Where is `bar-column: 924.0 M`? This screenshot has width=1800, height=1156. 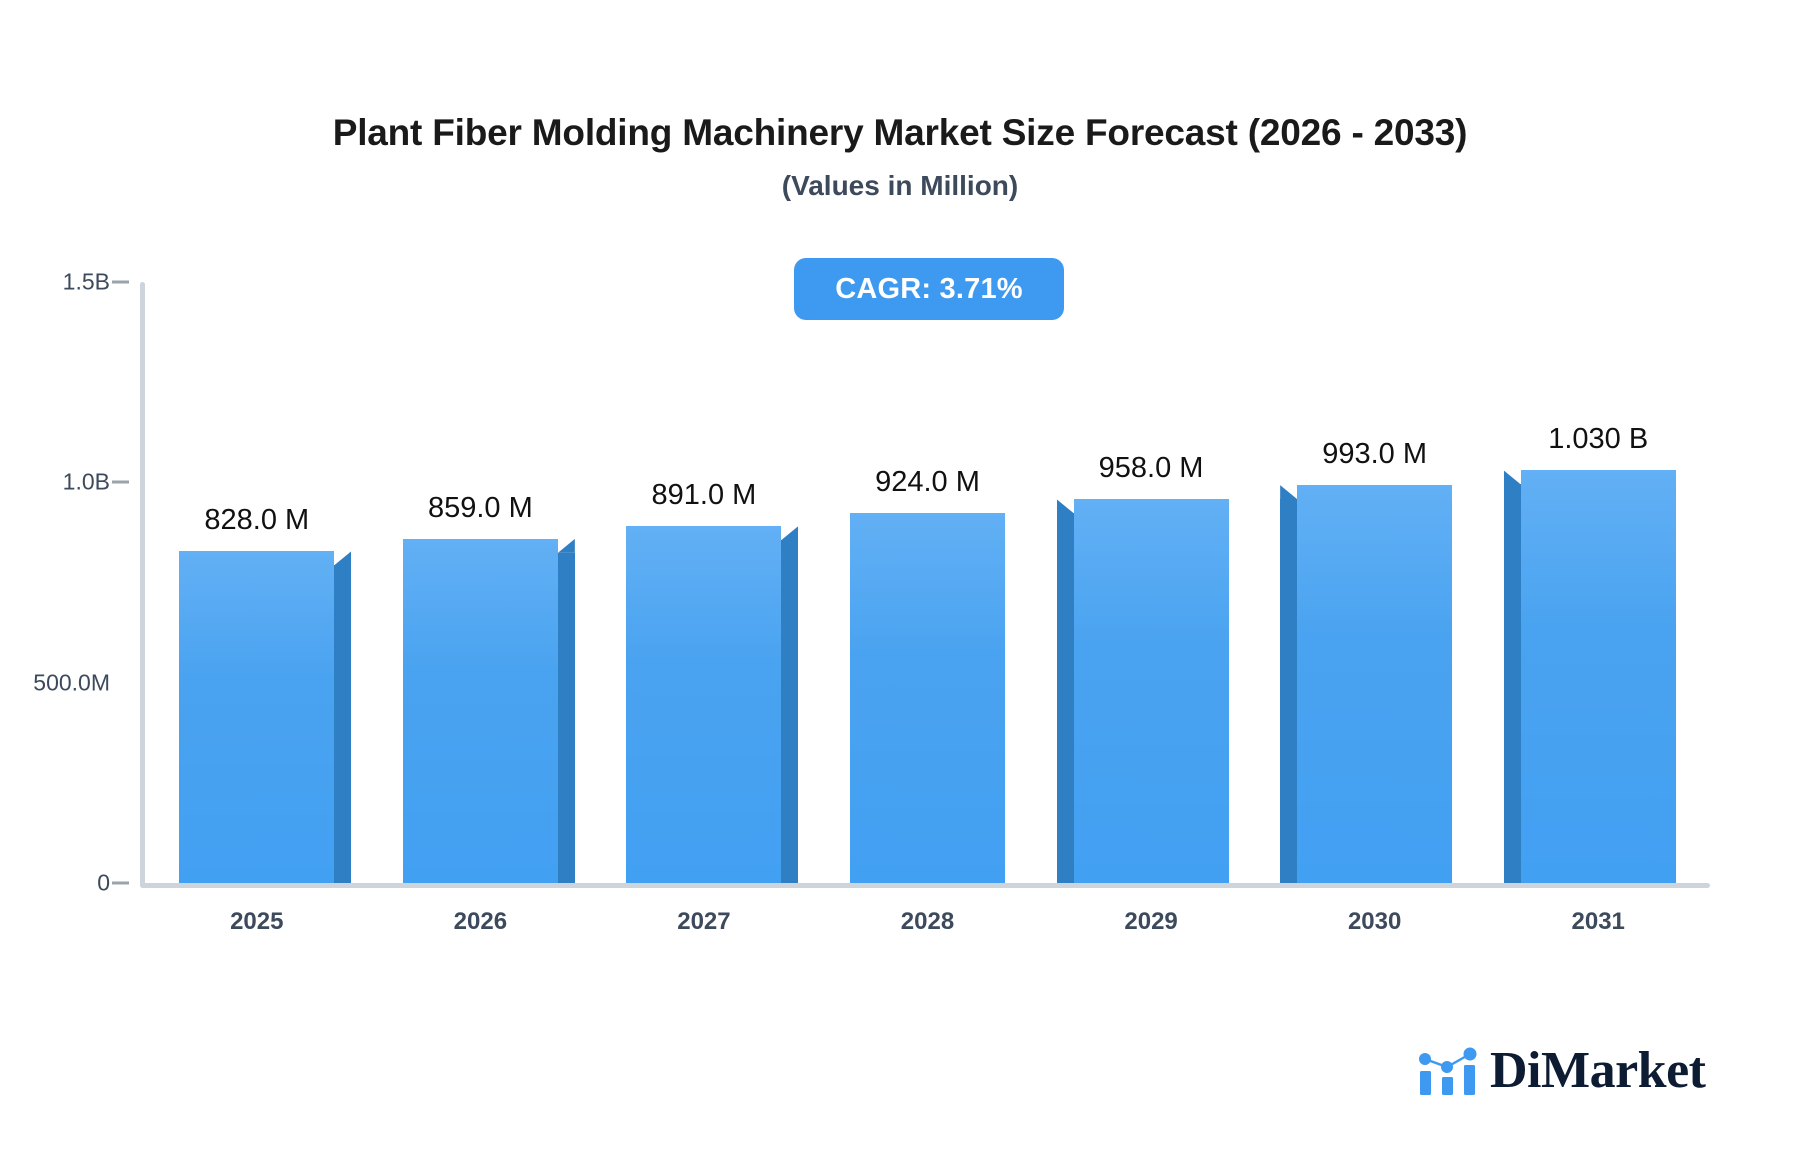 bar-column: 924.0 M is located at coordinates (927, 674).